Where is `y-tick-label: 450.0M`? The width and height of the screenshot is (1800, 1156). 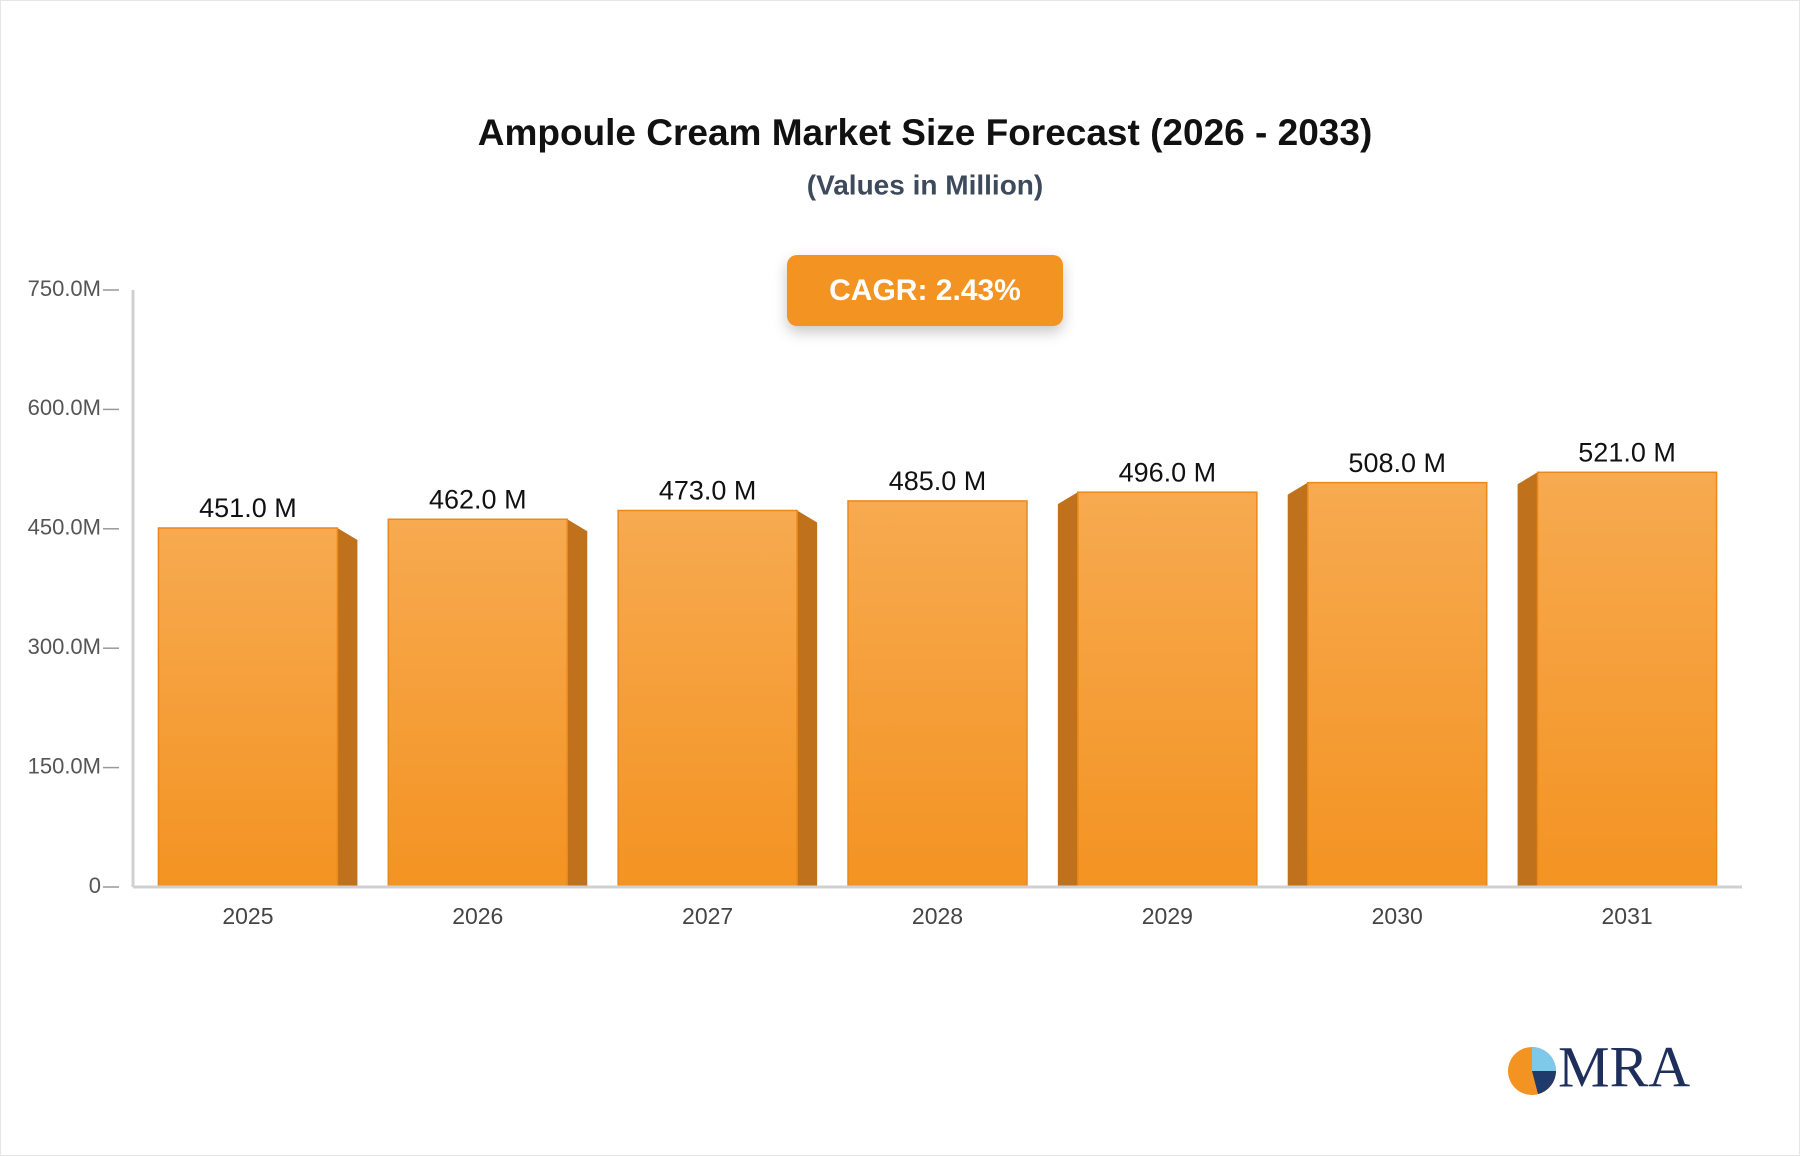
y-tick-label: 450.0M is located at coordinates (64, 527).